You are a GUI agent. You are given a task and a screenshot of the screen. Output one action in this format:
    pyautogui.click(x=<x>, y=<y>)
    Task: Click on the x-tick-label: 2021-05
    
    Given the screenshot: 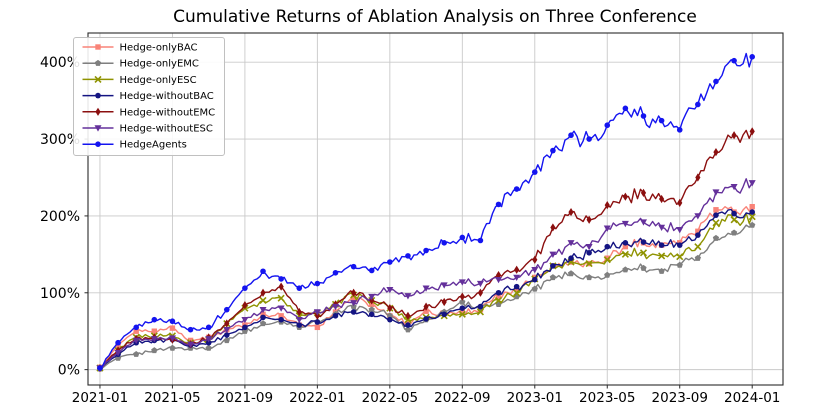 What is the action you would take?
    pyautogui.click(x=172, y=398)
    